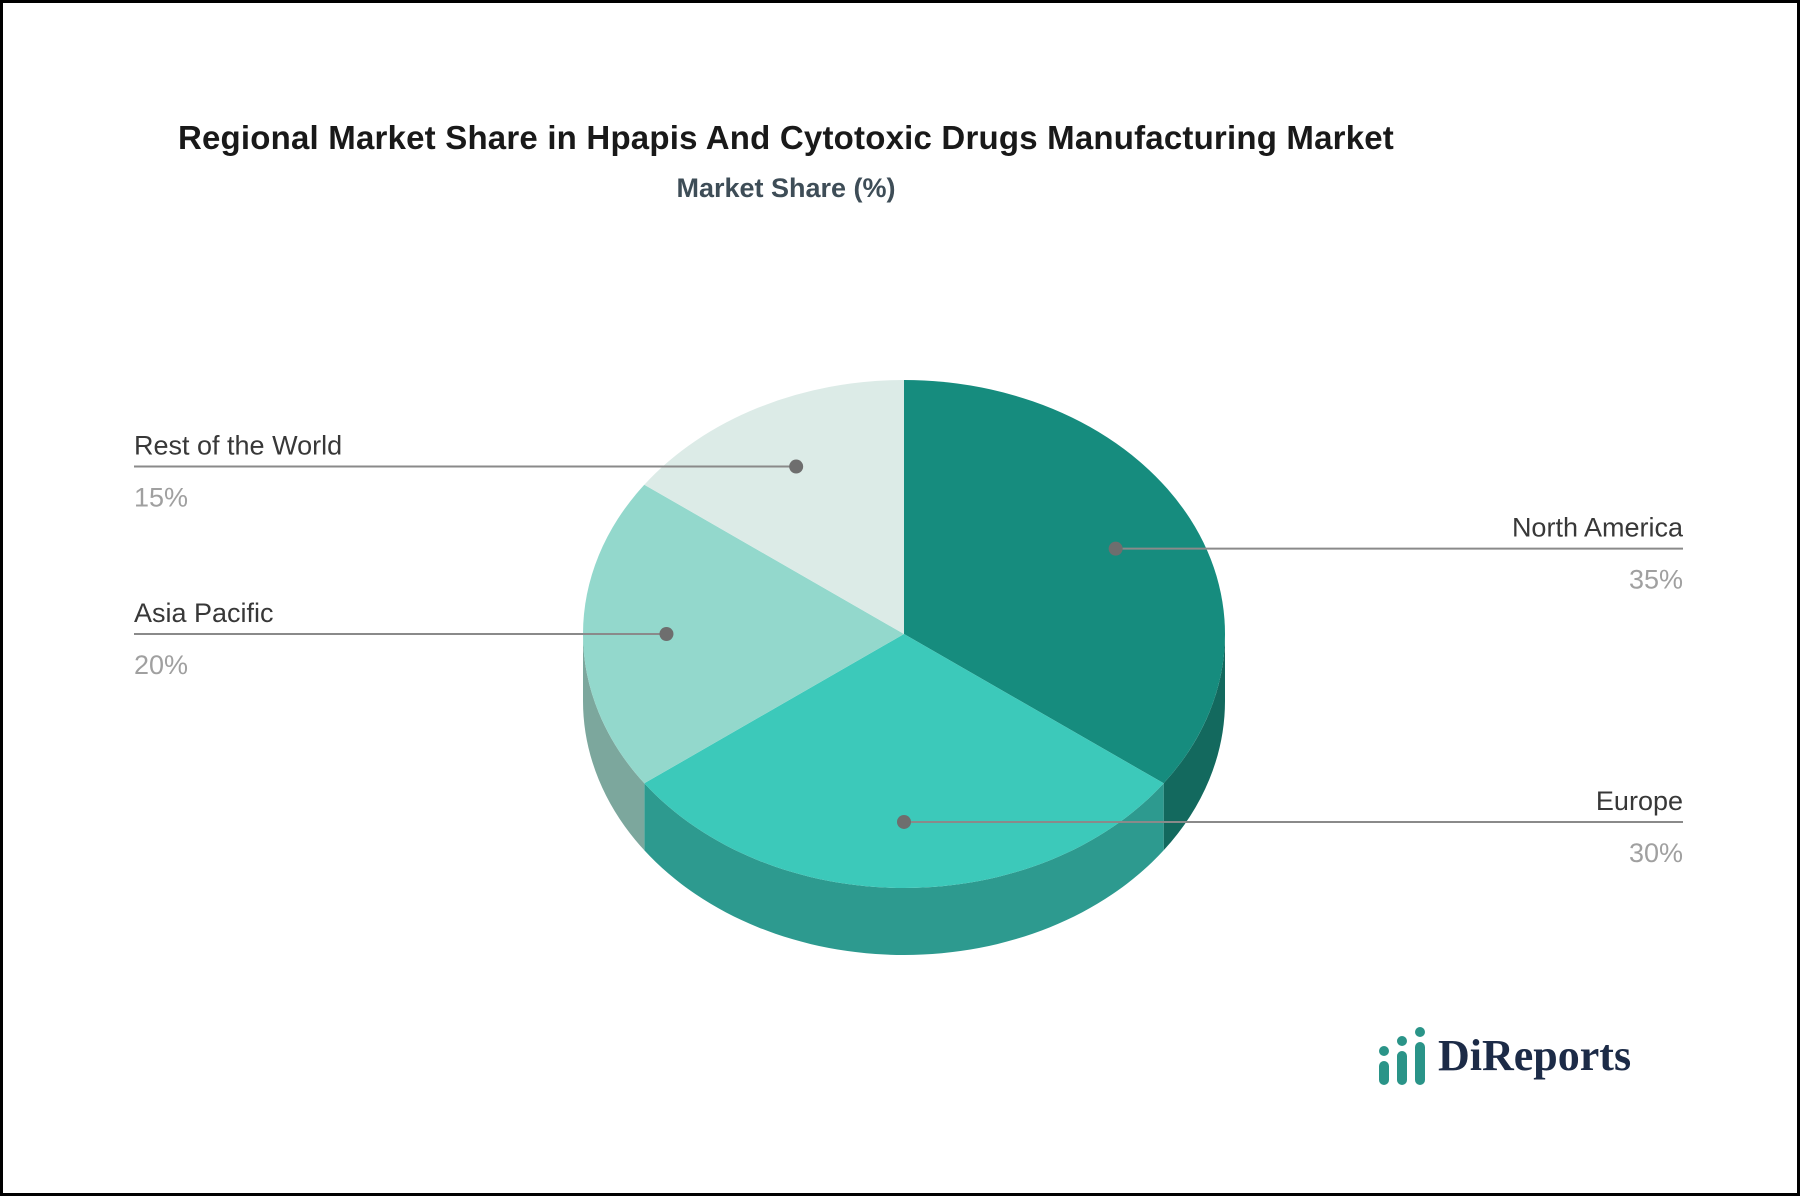  I want to click on slice-label-rest-of-the-world: Rest of the World, so click(238, 446).